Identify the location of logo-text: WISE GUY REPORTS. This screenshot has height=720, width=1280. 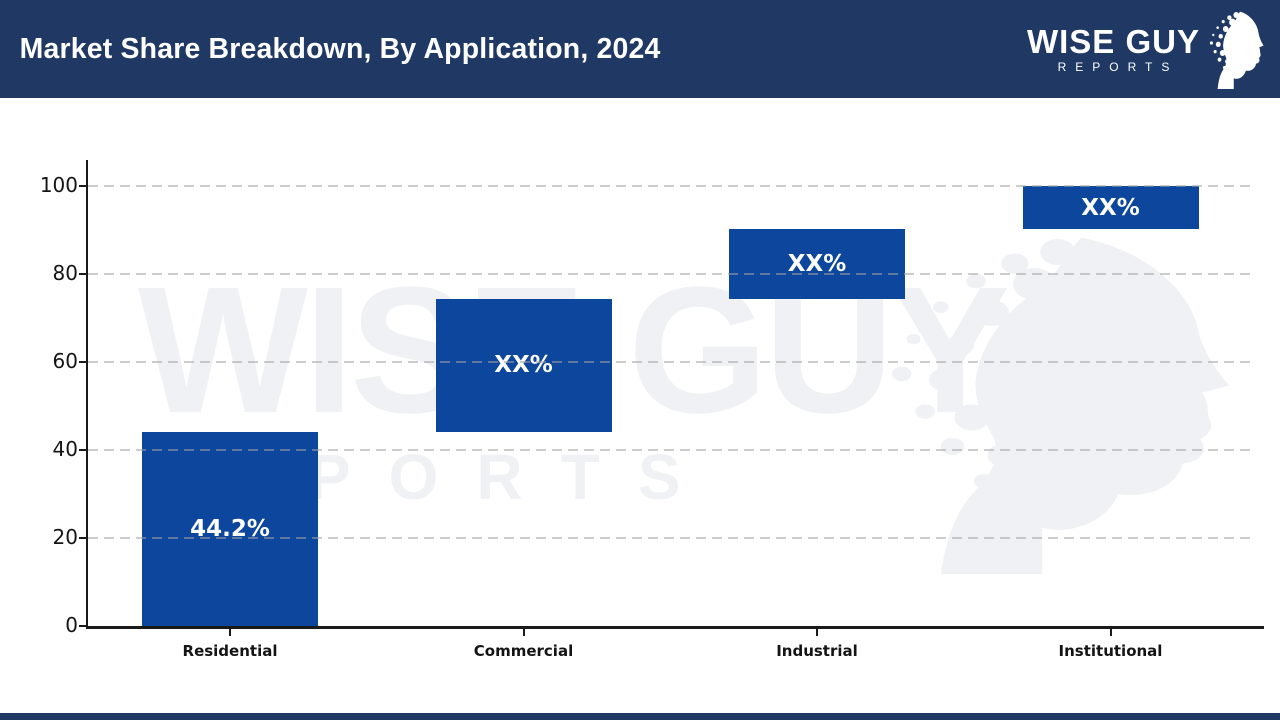
(1113, 49).